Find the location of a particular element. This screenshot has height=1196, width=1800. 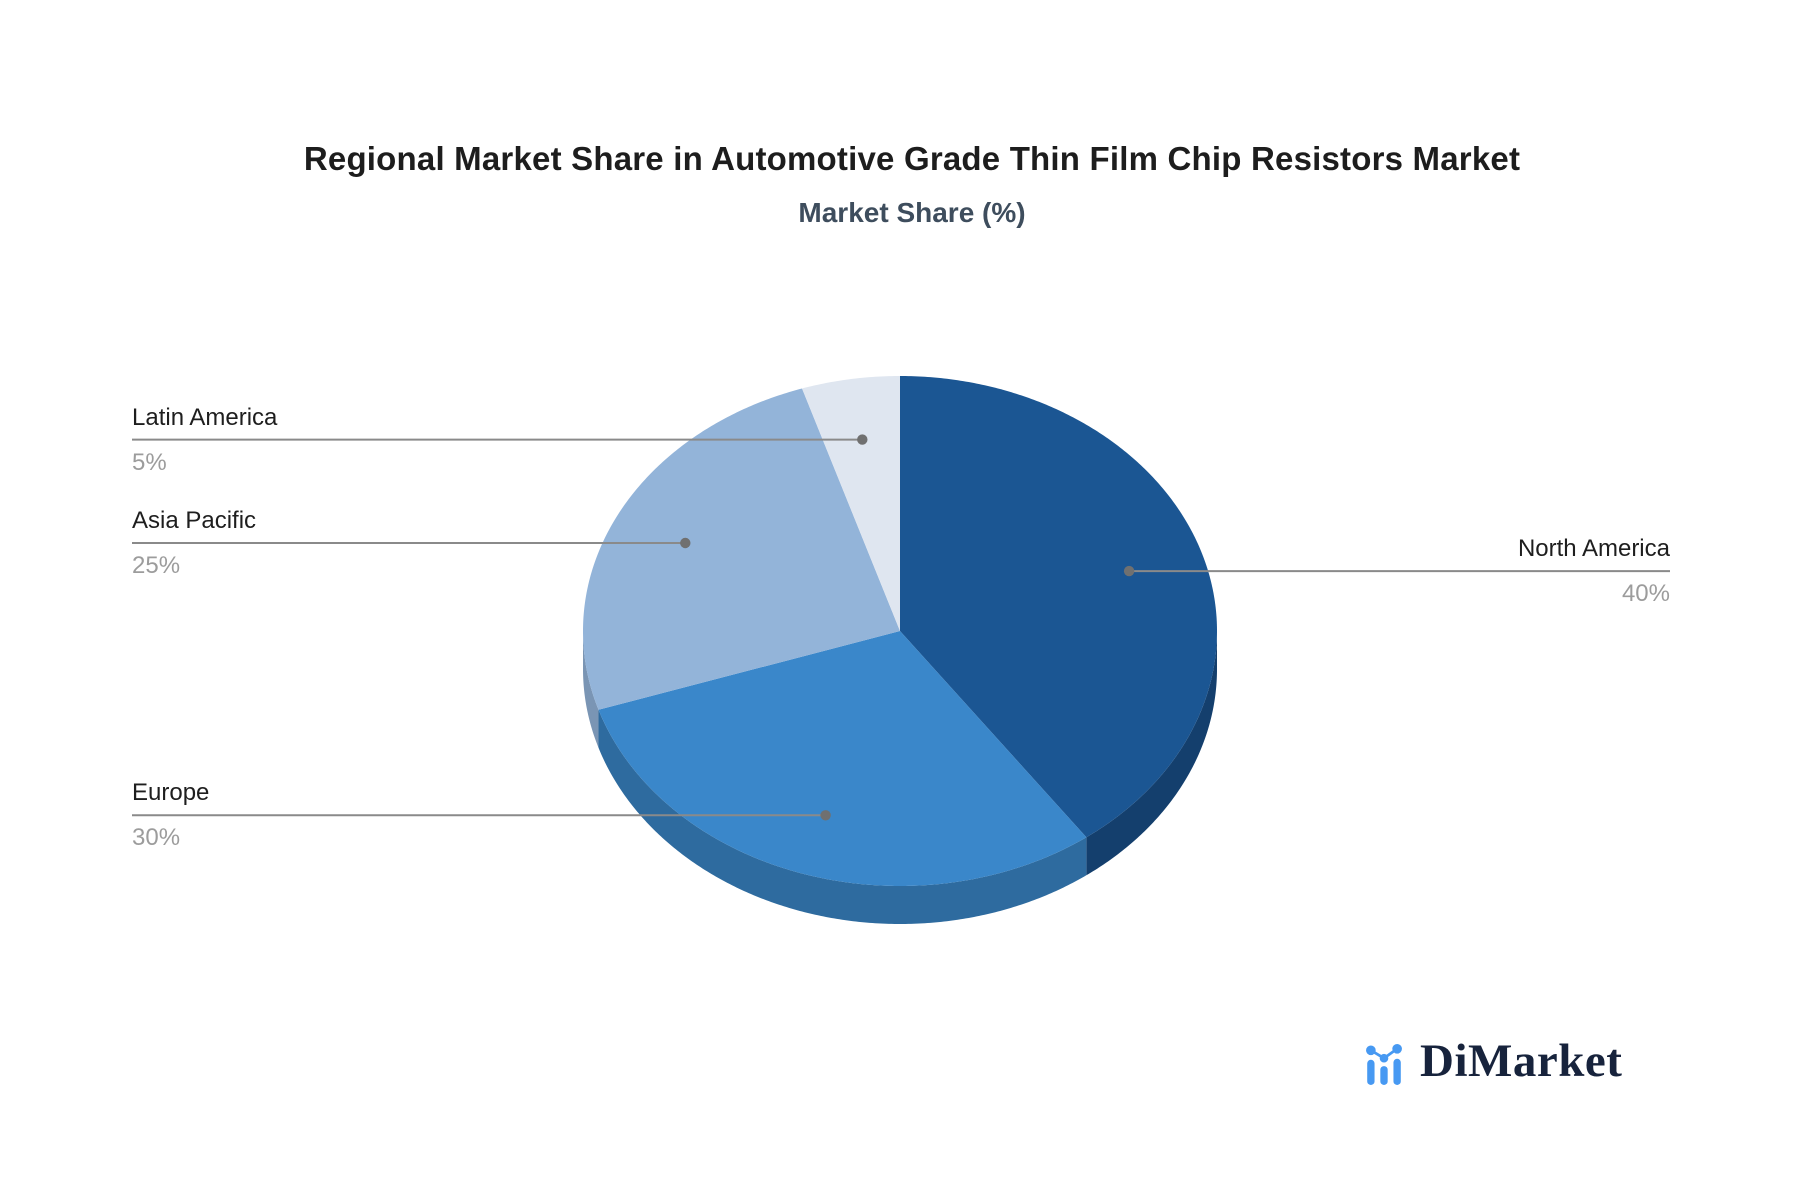

pie-slice-europe is located at coordinates (842, 758).